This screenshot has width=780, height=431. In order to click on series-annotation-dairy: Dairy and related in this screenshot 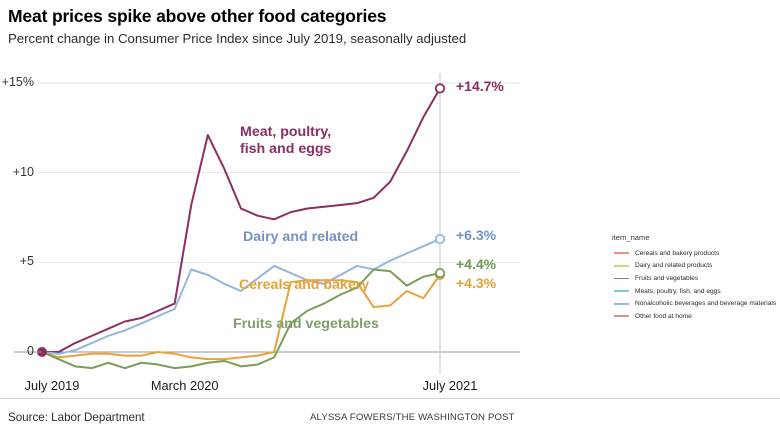, I will do `click(301, 237)`.